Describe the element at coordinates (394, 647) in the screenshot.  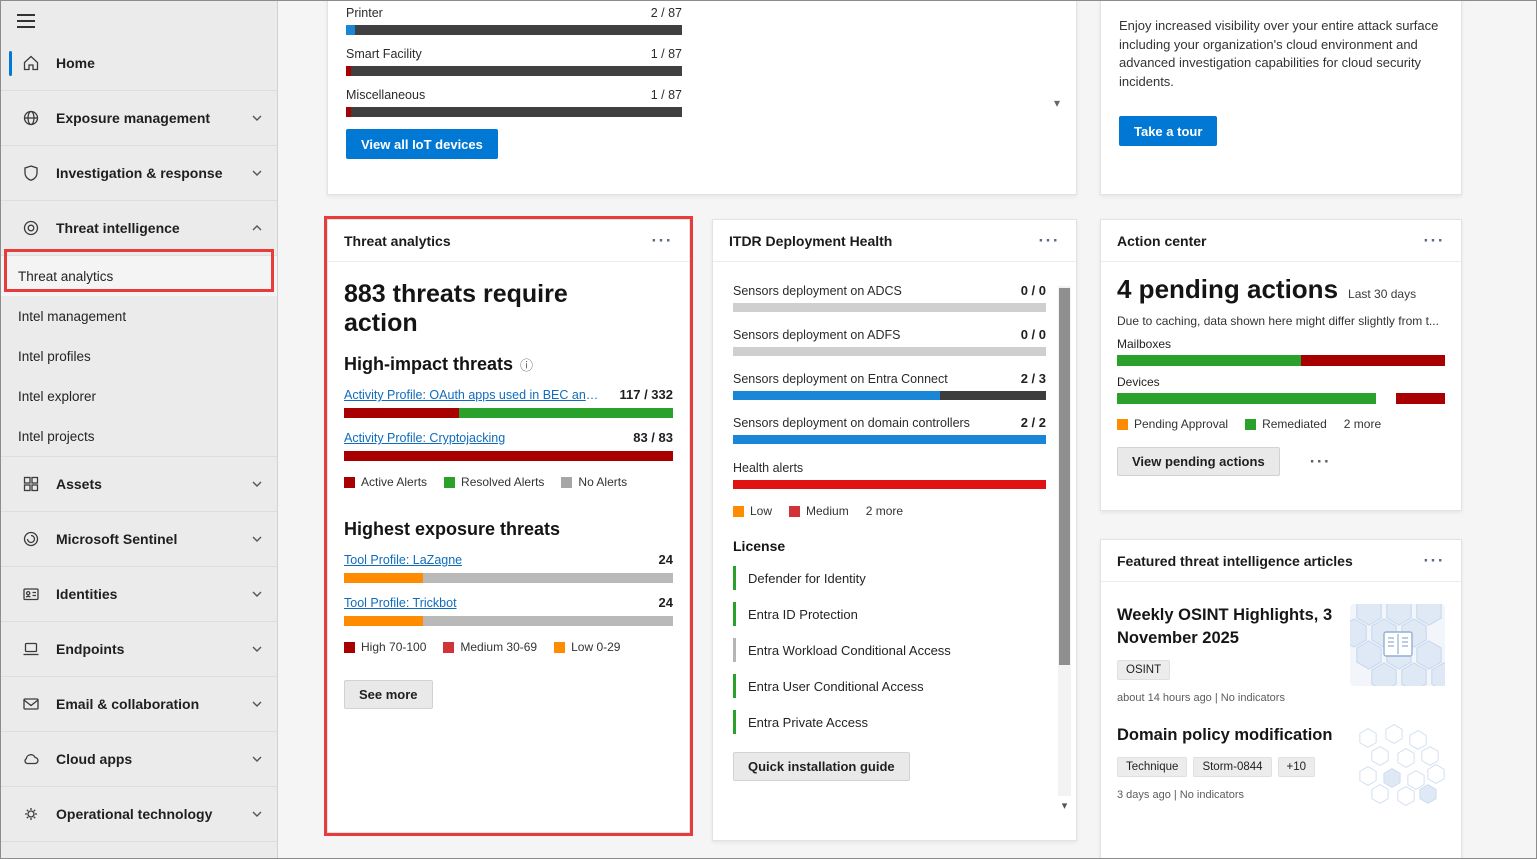
I see `legend-label: High 70-100` at that location.